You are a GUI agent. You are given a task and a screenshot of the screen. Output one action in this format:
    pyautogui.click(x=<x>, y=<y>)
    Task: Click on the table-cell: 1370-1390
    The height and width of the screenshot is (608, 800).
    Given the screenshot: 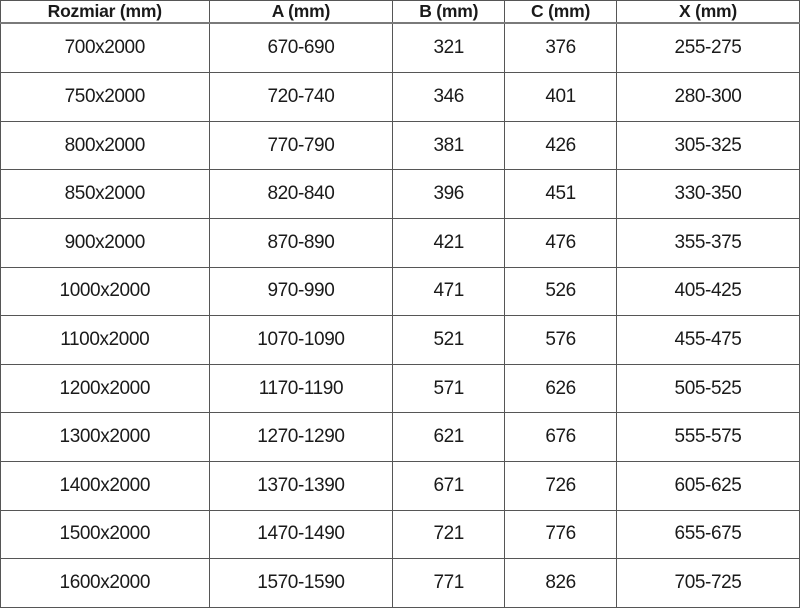 What is the action you would take?
    pyautogui.click(x=301, y=486)
    